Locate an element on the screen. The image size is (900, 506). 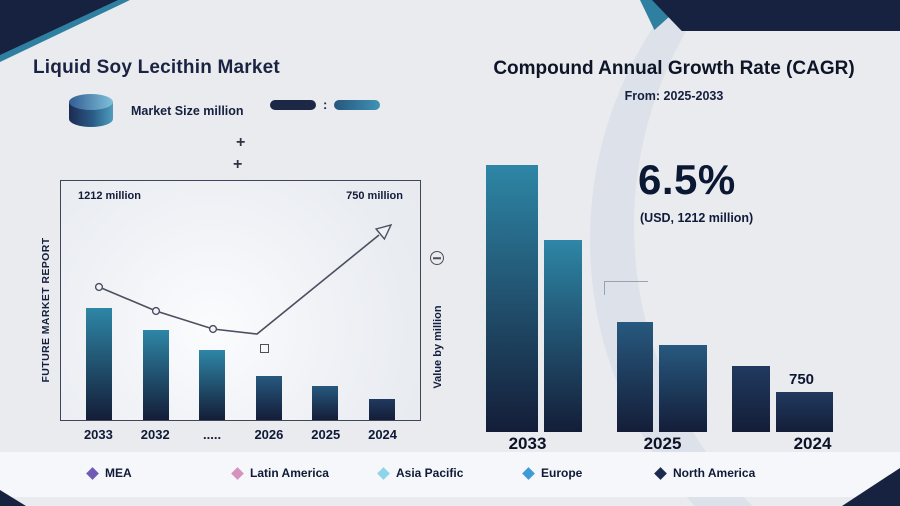
value-annotation-750: 750 is located at coordinates (802, 379).